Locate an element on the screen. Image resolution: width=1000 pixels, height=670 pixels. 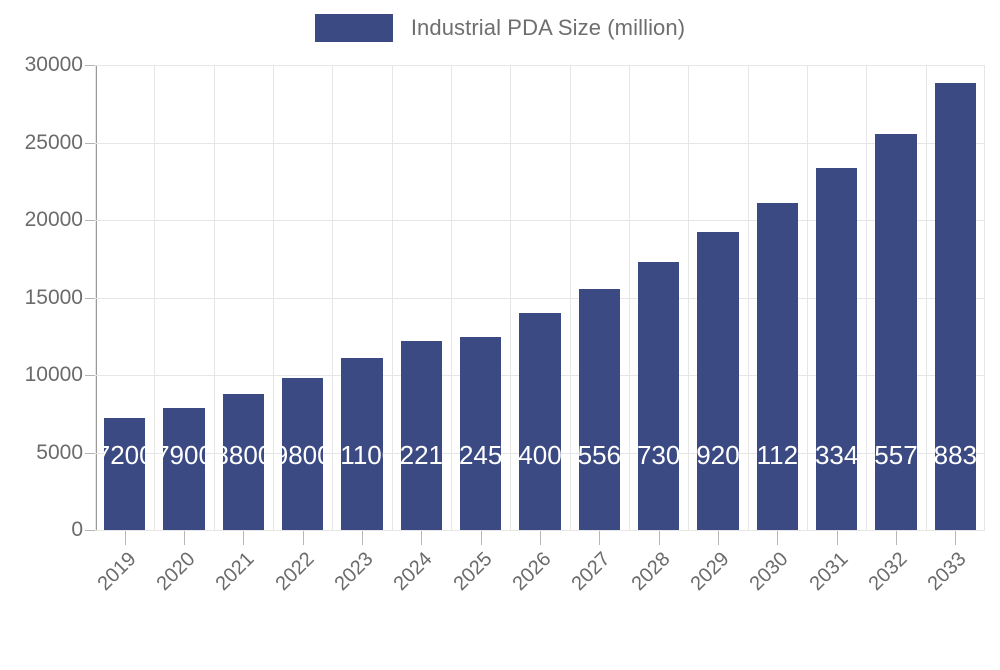
bar-2025: 12450 is located at coordinates (480, 297).